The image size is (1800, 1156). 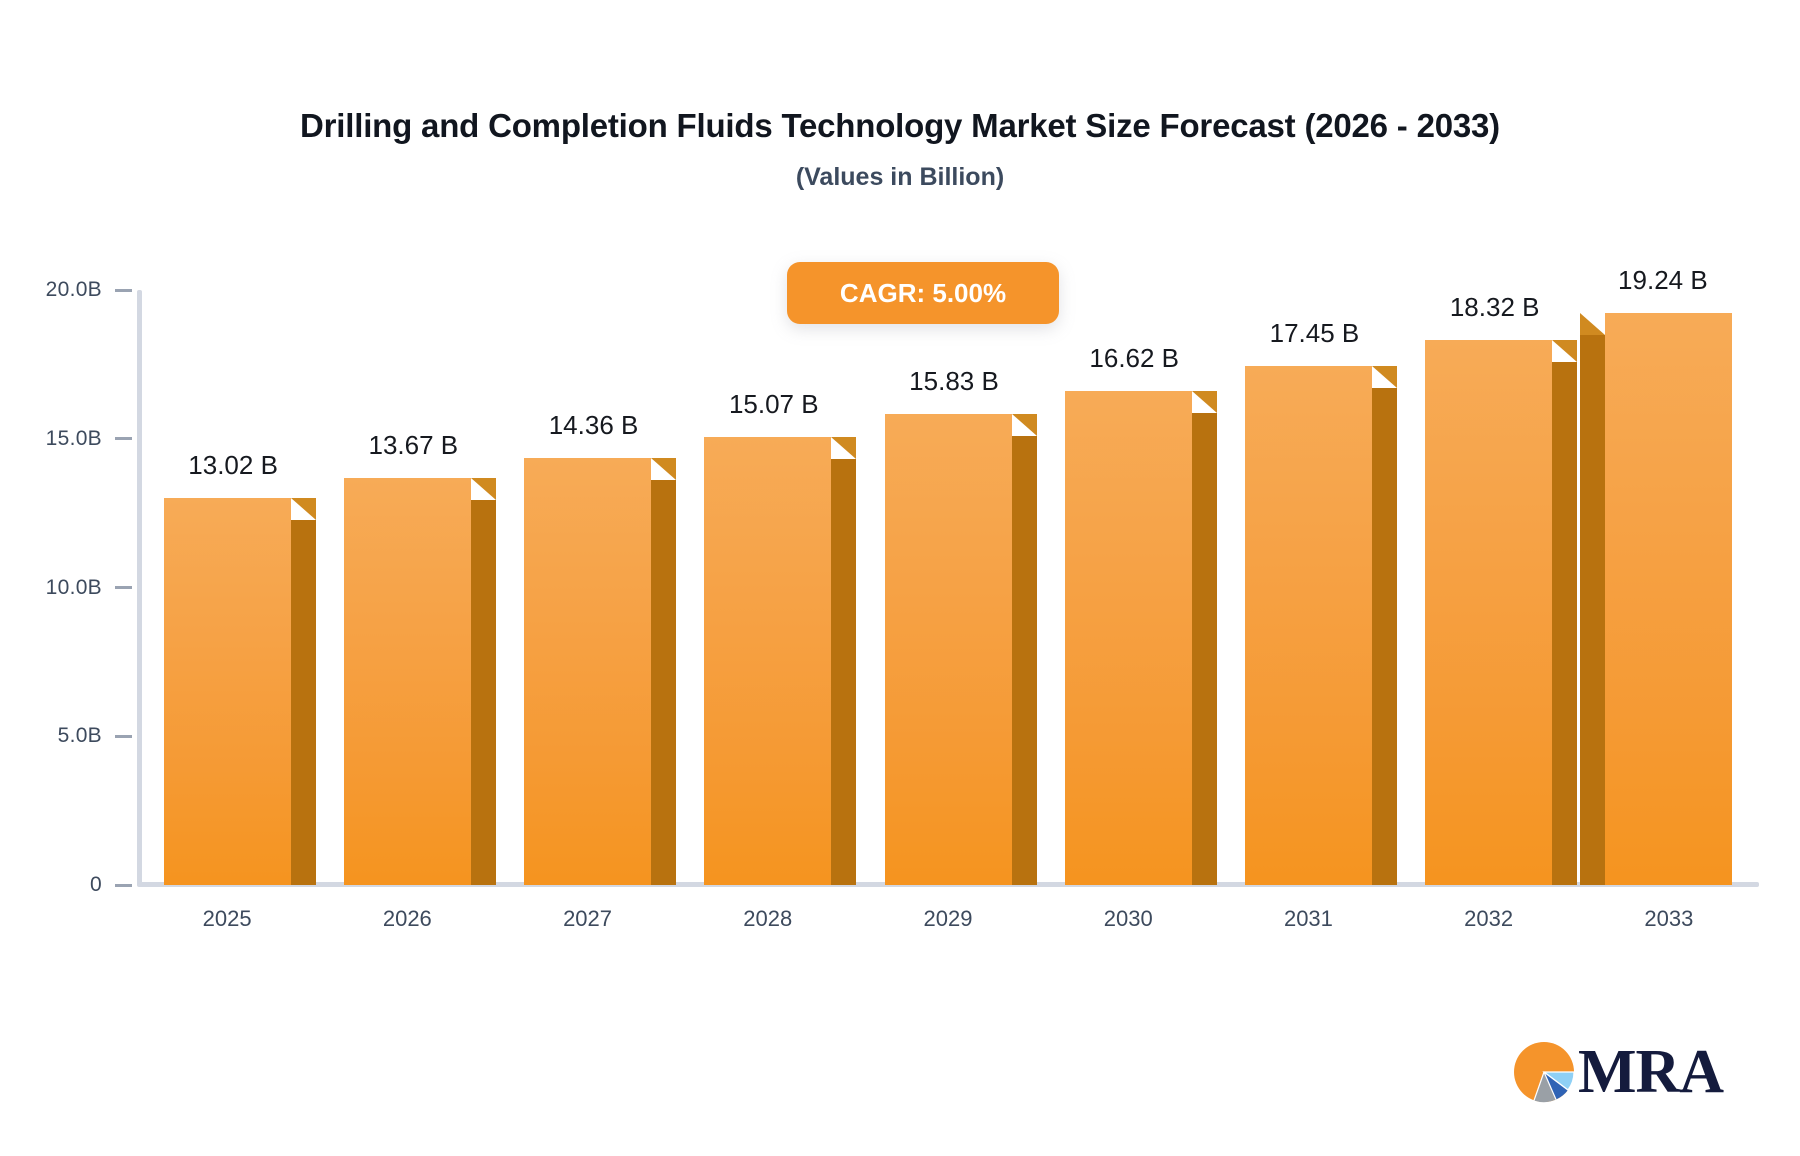 I want to click on pie-chart-icon, so click(x=1544, y=1072).